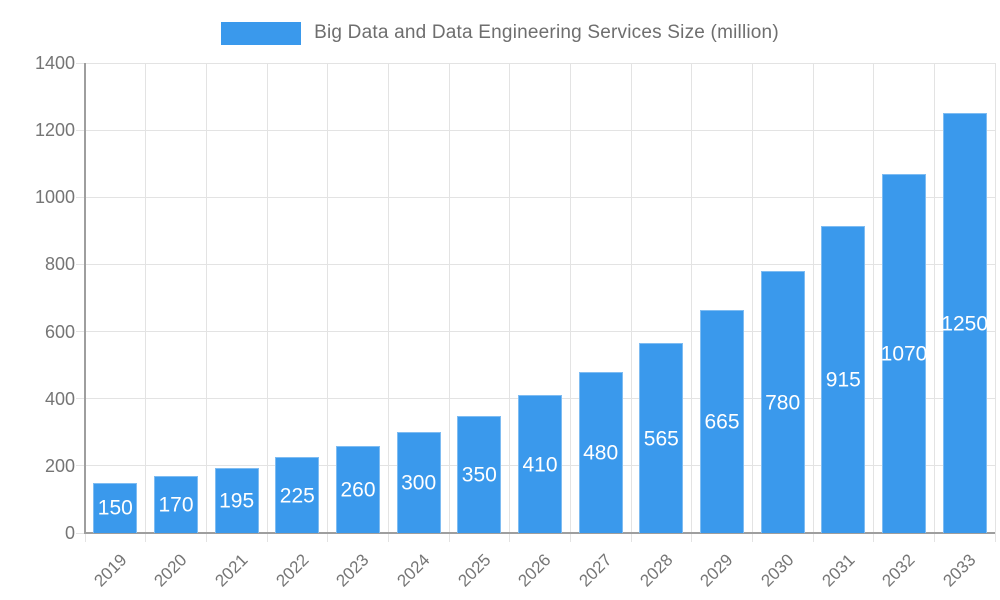 This screenshot has height=600, width=1000. What do you see at coordinates (110, 570) in the screenshot?
I see `x-axis-label: 2019` at bounding box center [110, 570].